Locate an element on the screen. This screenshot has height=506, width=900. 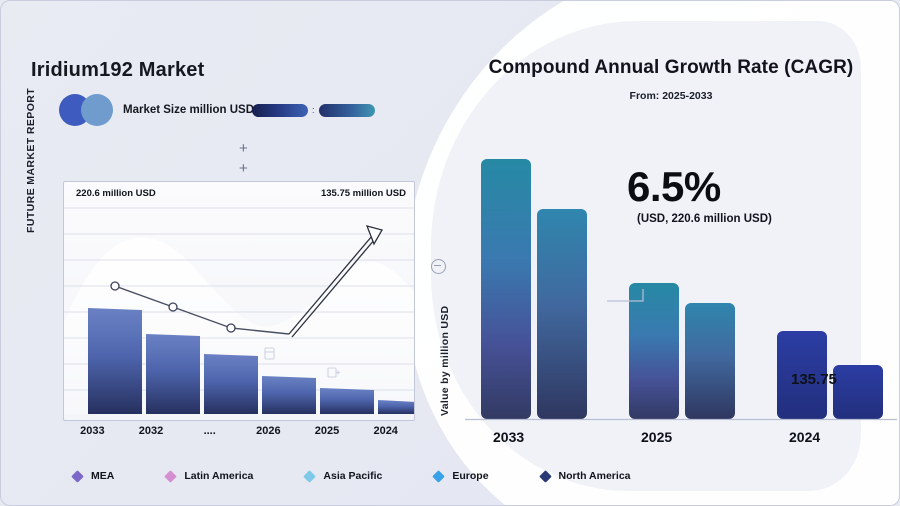
x-tick-label: 2032 is located at coordinates (151, 431).